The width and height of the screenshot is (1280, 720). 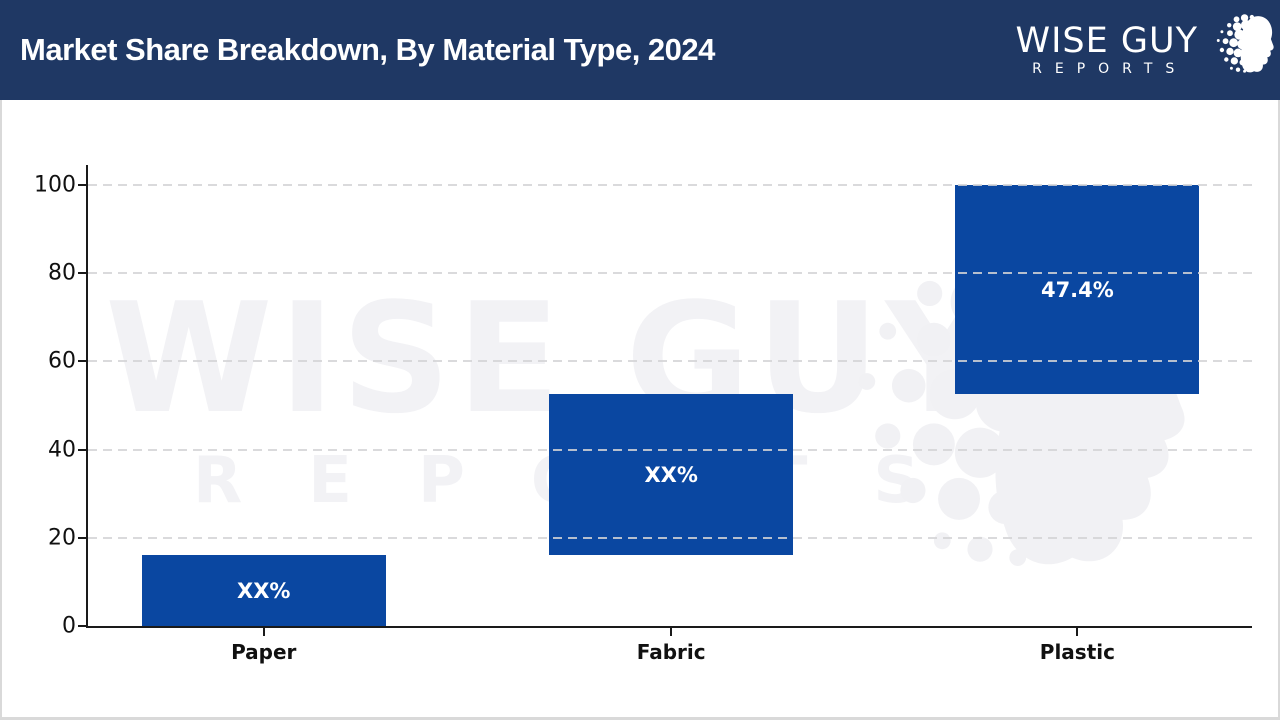 What do you see at coordinates (62, 538) in the screenshot?
I see `y-tick-label-20: 20` at bounding box center [62, 538].